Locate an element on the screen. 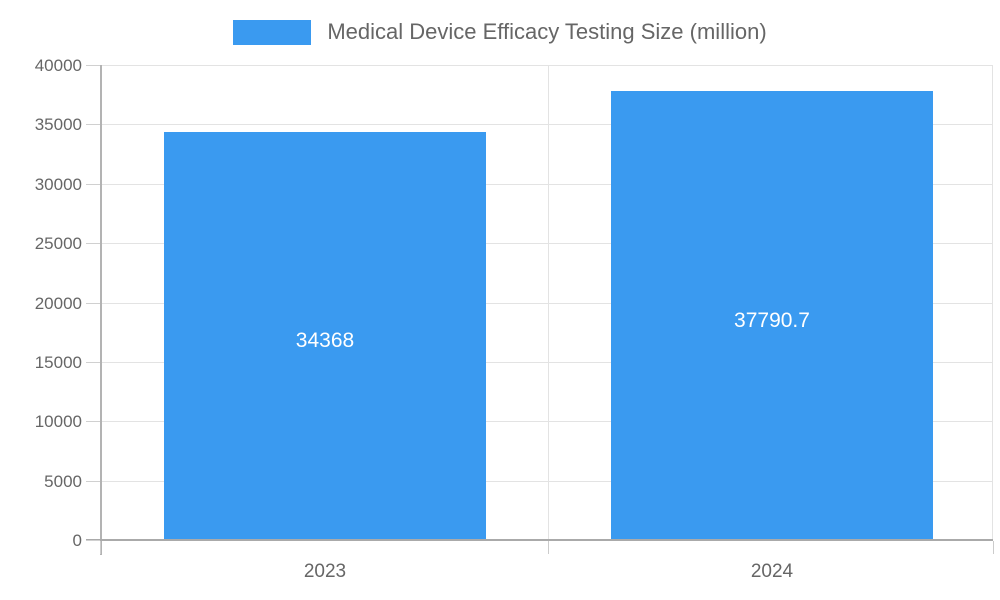 The height and width of the screenshot is (600, 1000). y-tick-label-35000: 35000 is located at coordinates (58, 124).